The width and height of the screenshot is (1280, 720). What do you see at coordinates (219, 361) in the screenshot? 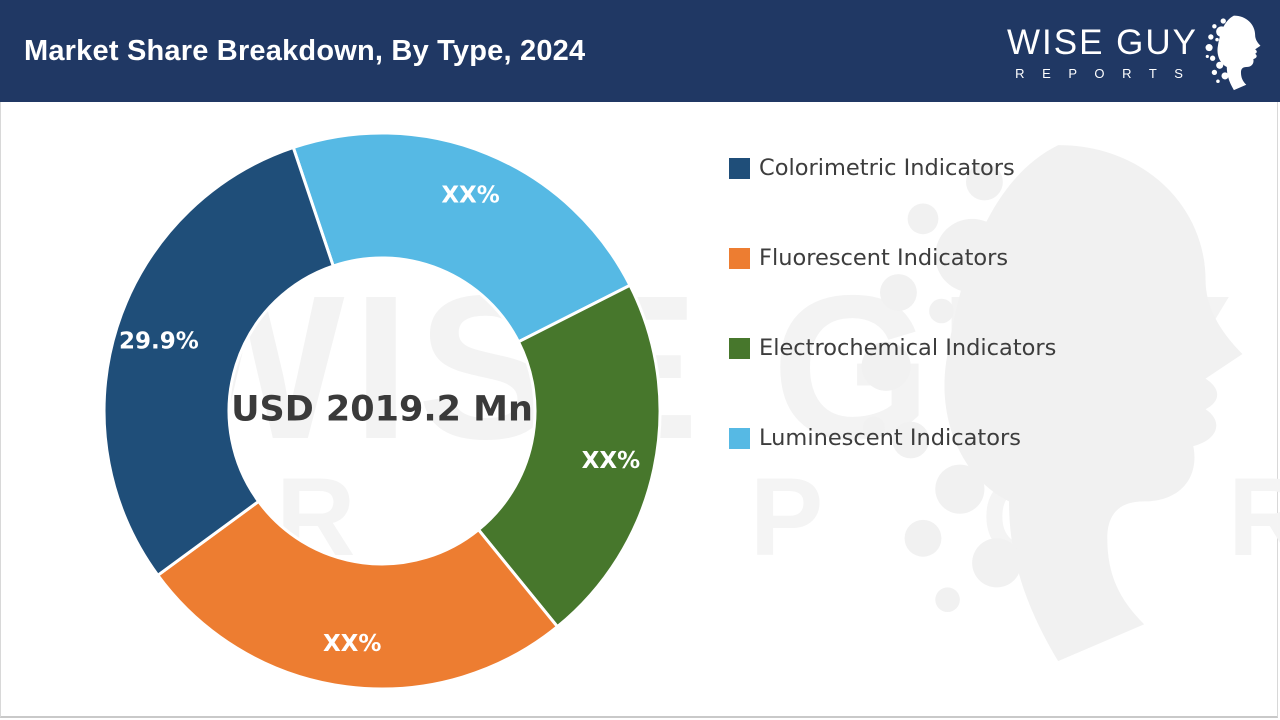
I see `donut-segment-colorimetric` at bounding box center [219, 361].